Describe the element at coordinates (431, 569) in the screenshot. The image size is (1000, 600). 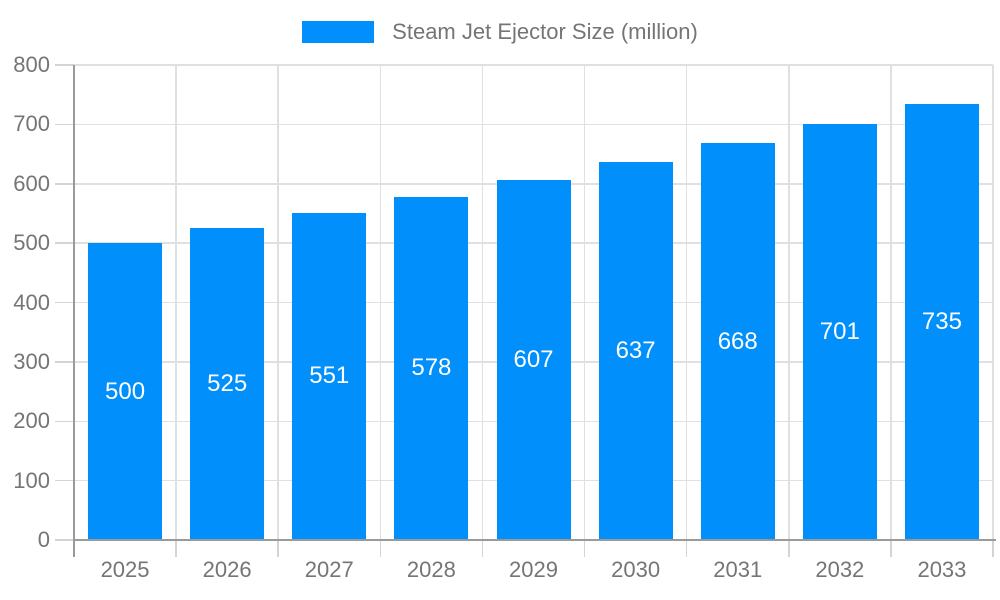
I see `x-axis-label: 2028` at that location.